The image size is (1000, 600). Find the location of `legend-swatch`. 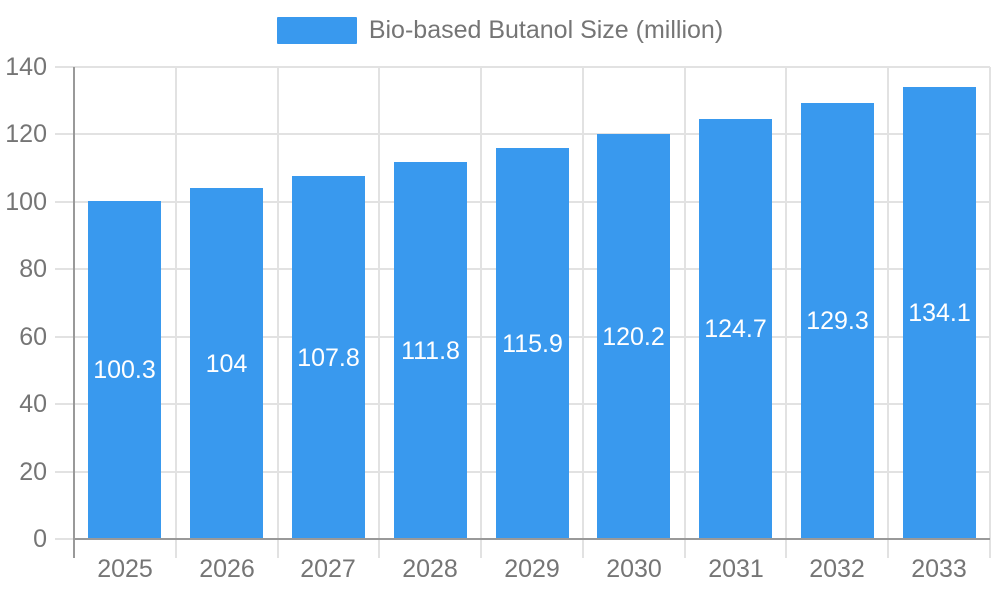

legend-swatch is located at coordinates (316, 30).